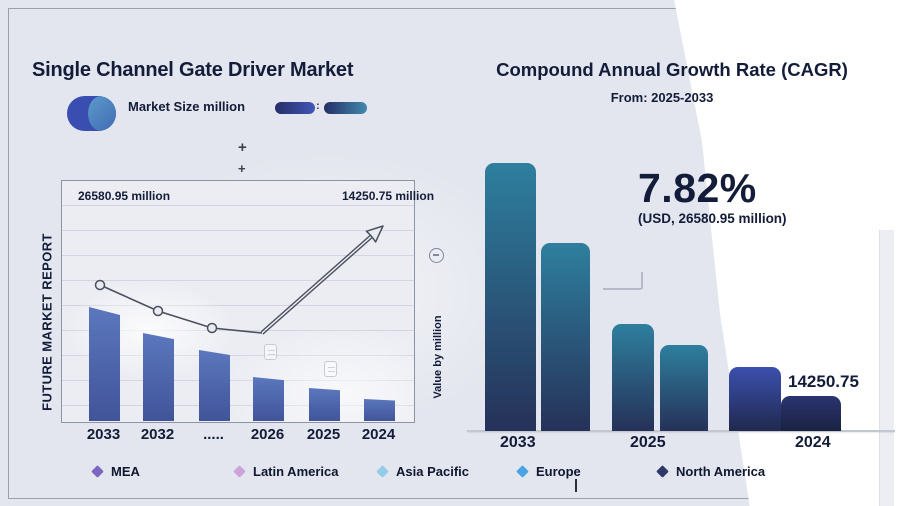  What do you see at coordinates (721, 471) in the screenshot?
I see `legend-label: North America` at bounding box center [721, 471].